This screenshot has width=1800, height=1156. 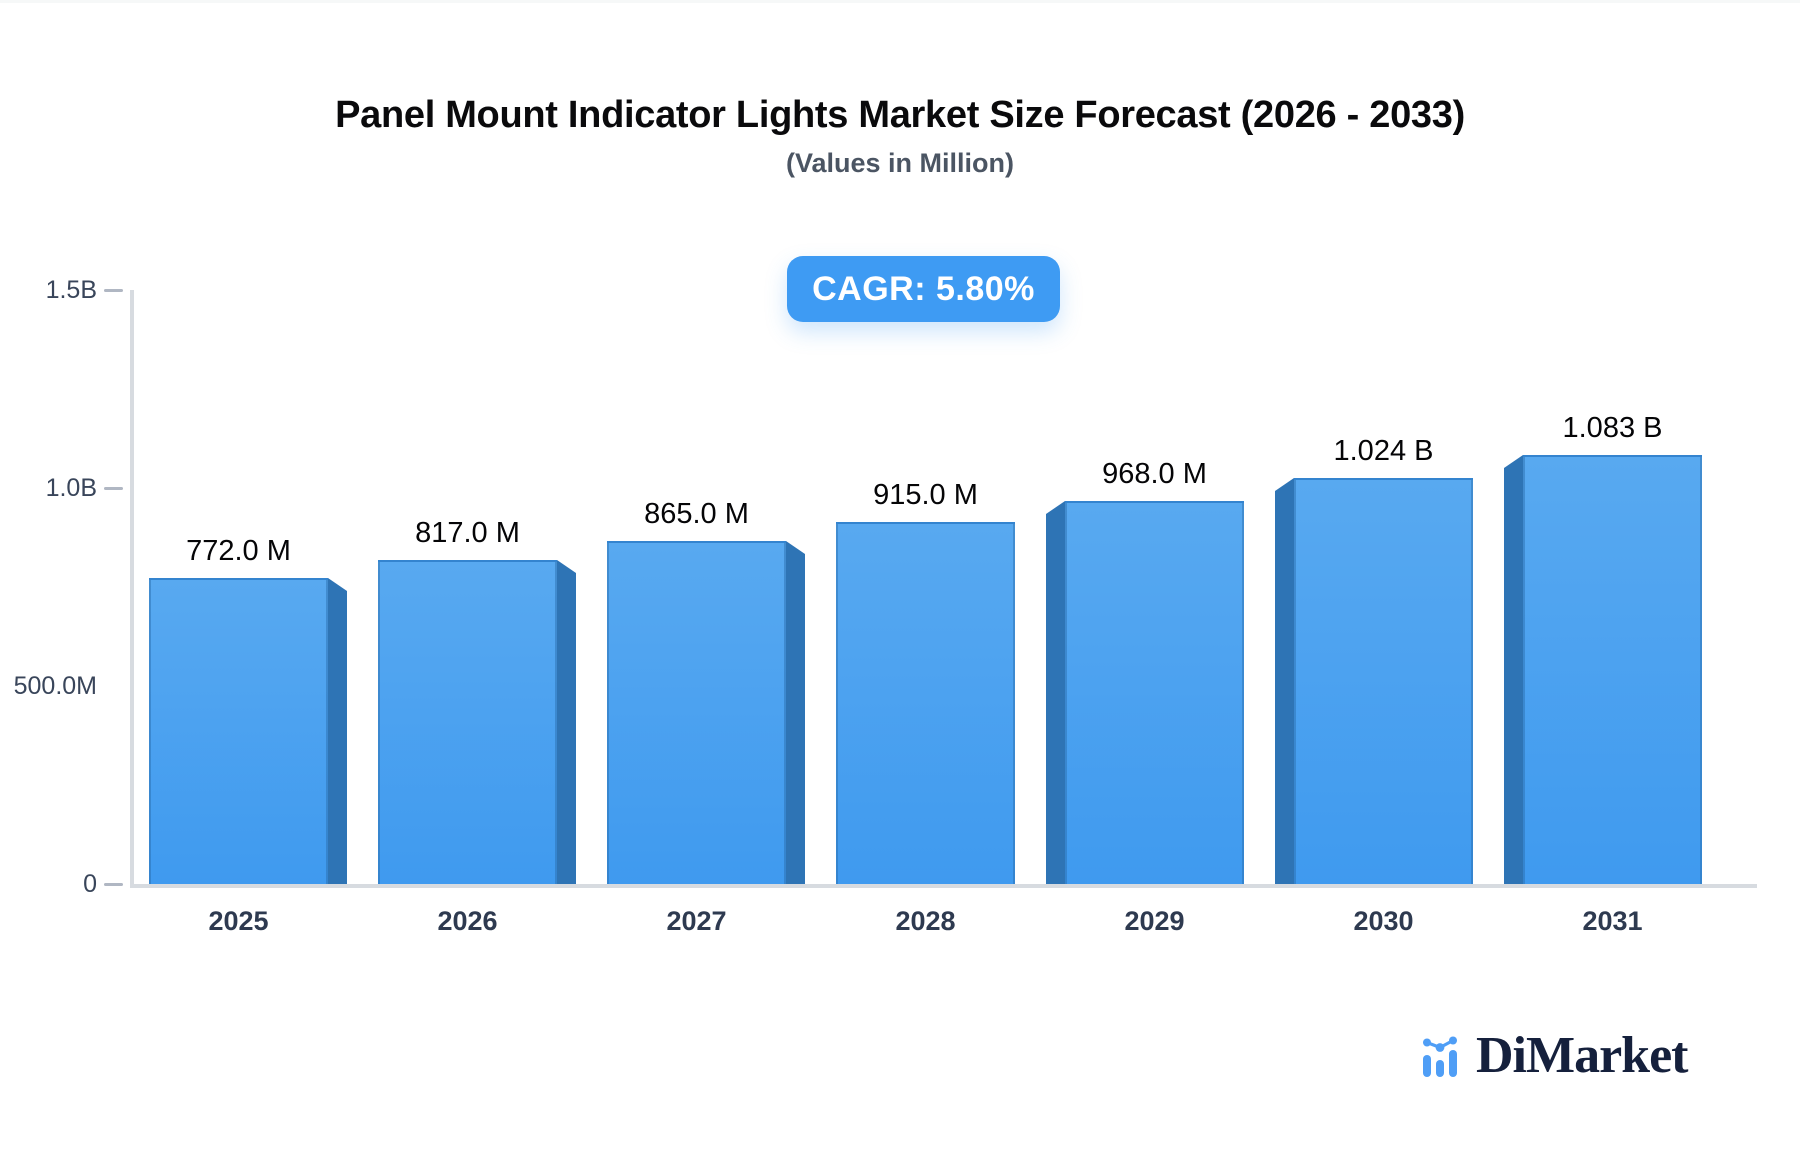 I want to click on dimarket-logo: DiMarket, so click(x=1554, y=1055).